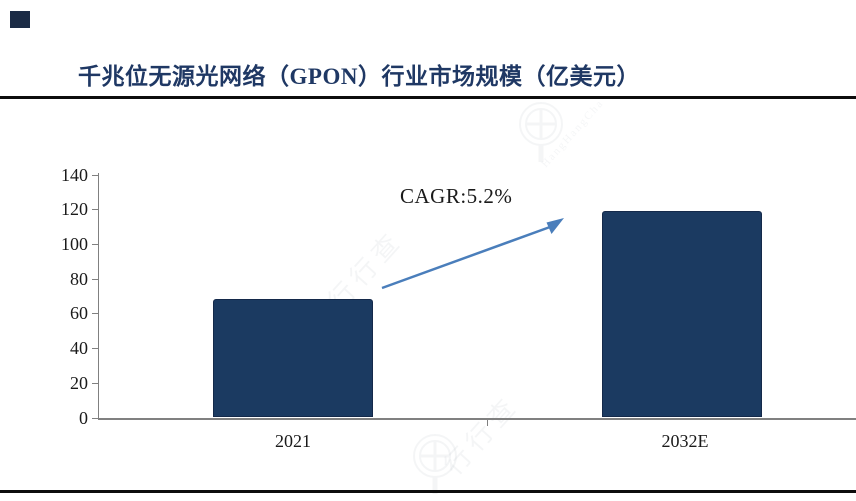 The width and height of the screenshot is (856, 501). I want to click on y-tick-label: 60, so click(79, 313).